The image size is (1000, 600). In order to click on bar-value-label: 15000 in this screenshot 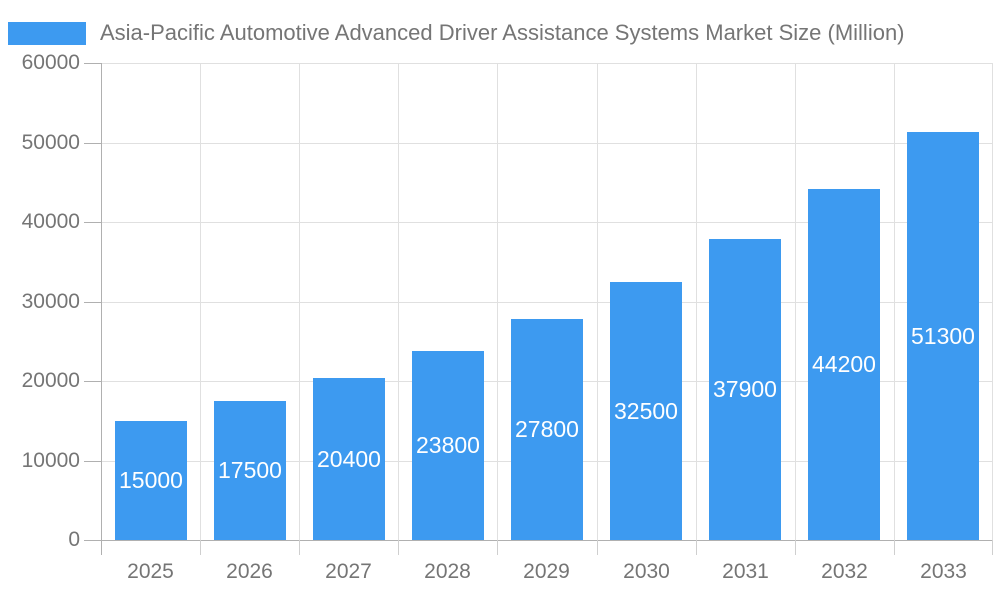, I will do `click(151, 480)`.